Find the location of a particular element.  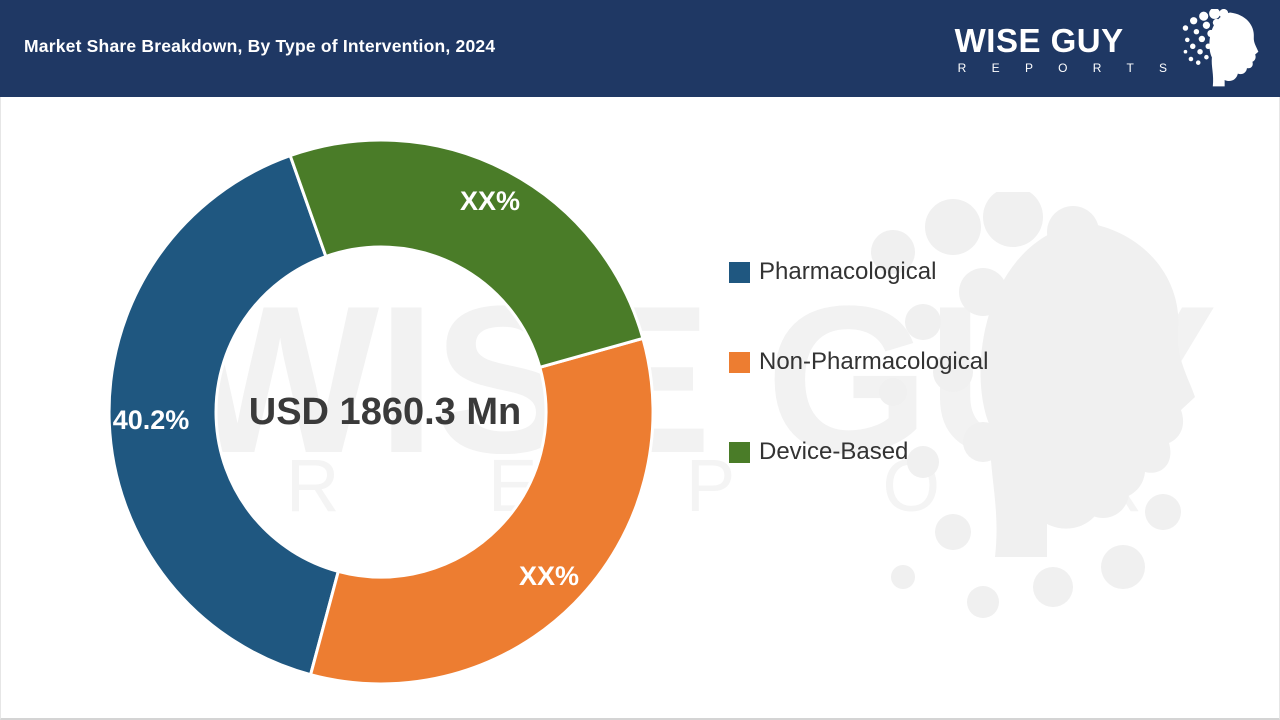

legend-swatch-non-pharmacological is located at coordinates (739, 362).